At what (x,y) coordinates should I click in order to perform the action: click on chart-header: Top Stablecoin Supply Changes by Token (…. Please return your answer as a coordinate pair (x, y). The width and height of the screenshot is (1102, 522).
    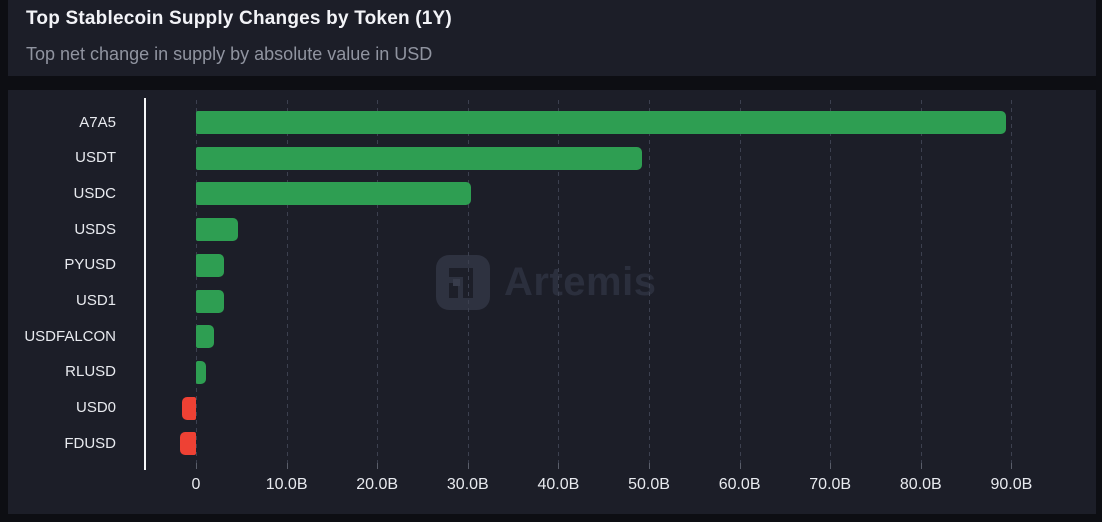
    Looking at the image, I should click on (552, 38).